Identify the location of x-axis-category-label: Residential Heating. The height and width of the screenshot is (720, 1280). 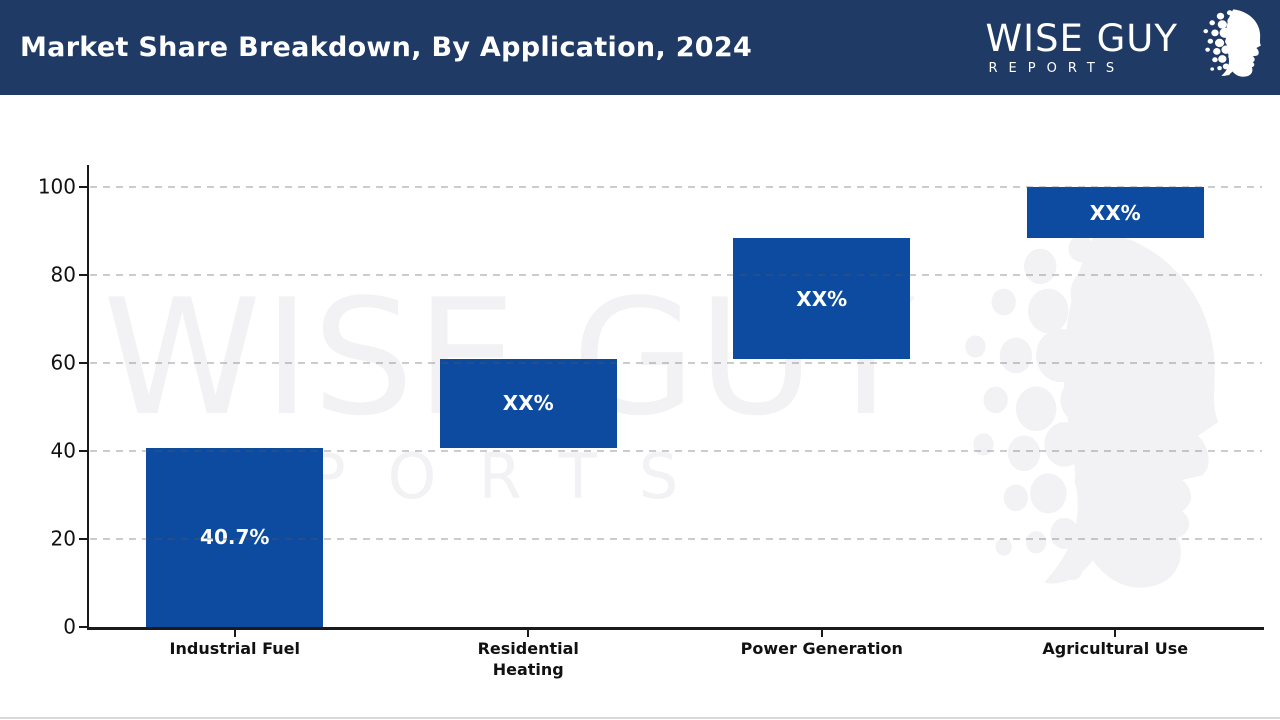
(528, 659).